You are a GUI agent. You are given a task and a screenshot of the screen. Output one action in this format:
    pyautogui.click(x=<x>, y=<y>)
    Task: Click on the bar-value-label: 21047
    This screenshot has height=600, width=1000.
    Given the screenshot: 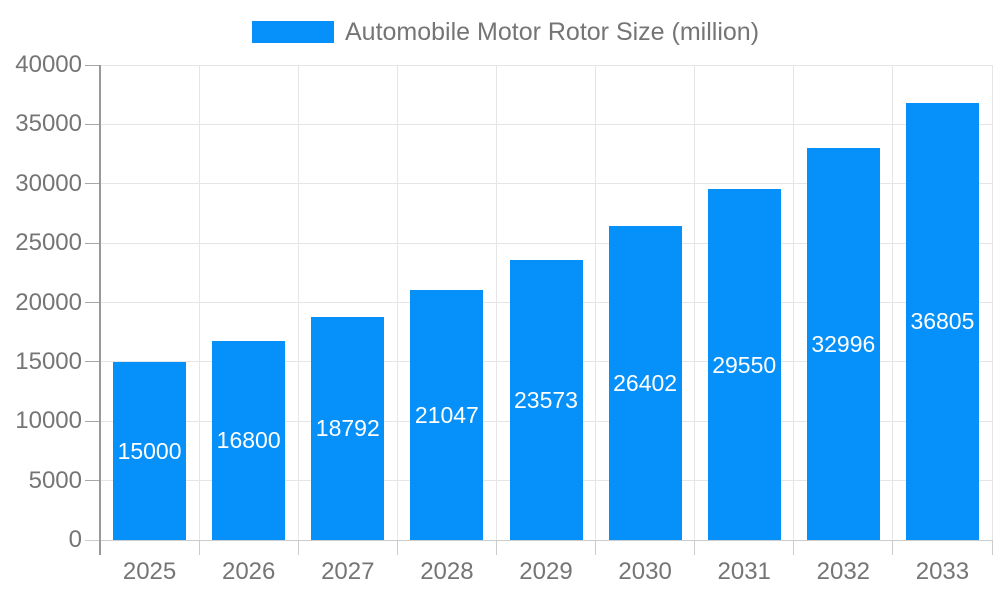 What is the action you would take?
    pyautogui.click(x=446, y=415)
    